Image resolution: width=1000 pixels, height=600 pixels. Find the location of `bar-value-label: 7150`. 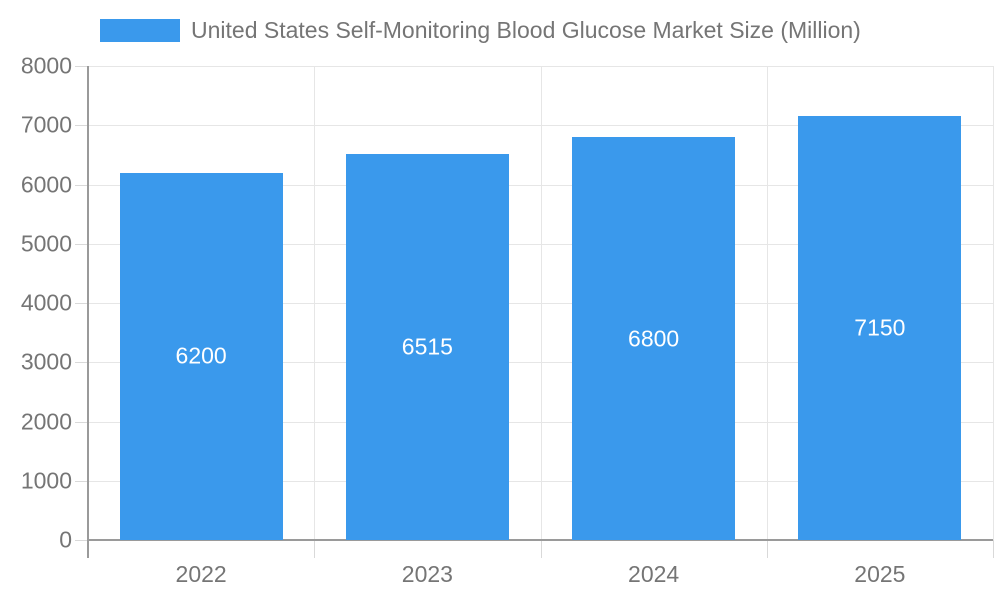

bar-value-label: 7150 is located at coordinates (880, 327).